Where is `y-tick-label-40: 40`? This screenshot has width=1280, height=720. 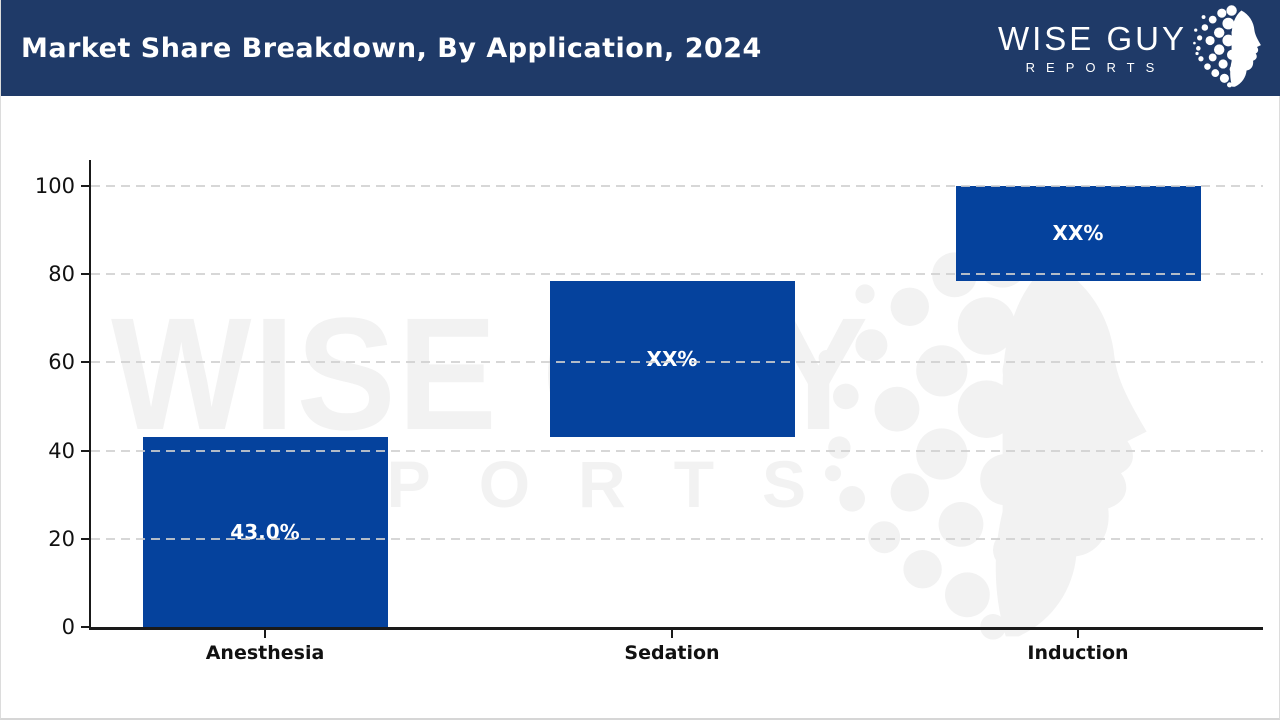 y-tick-label-40: 40 is located at coordinates (61, 450).